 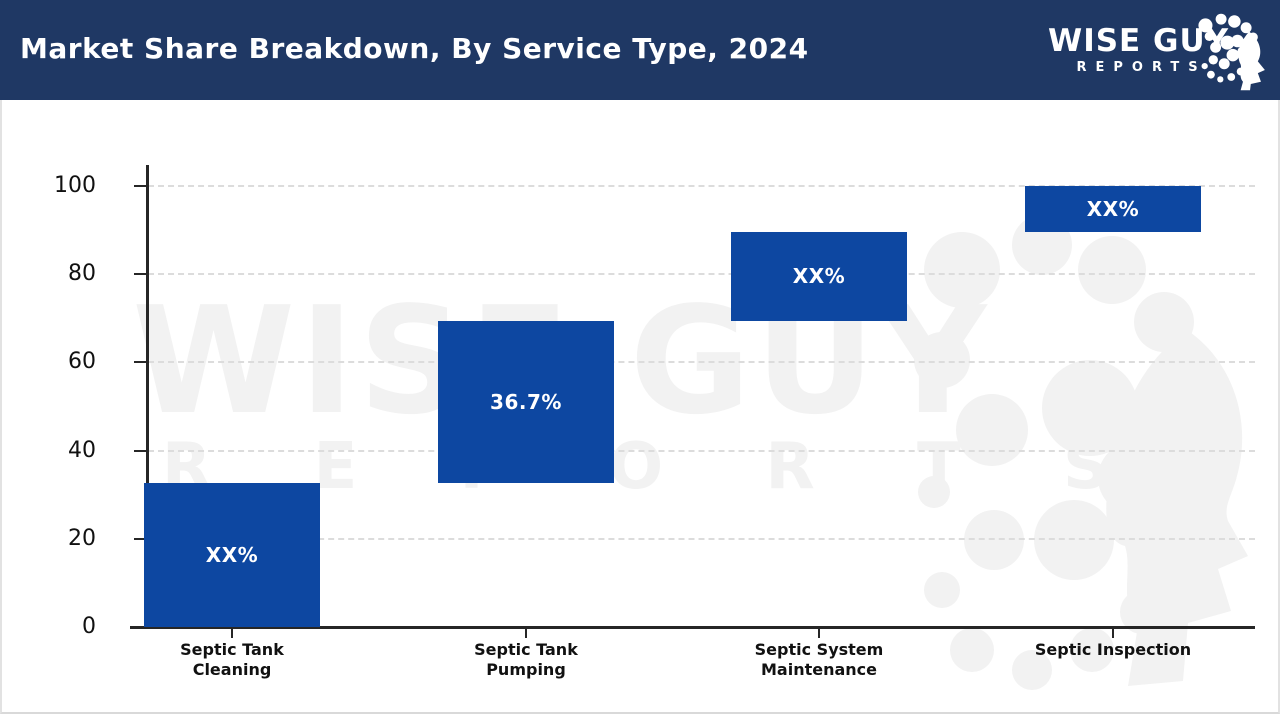 I want to click on y-tick-label: 100, so click(x=75, y=185).